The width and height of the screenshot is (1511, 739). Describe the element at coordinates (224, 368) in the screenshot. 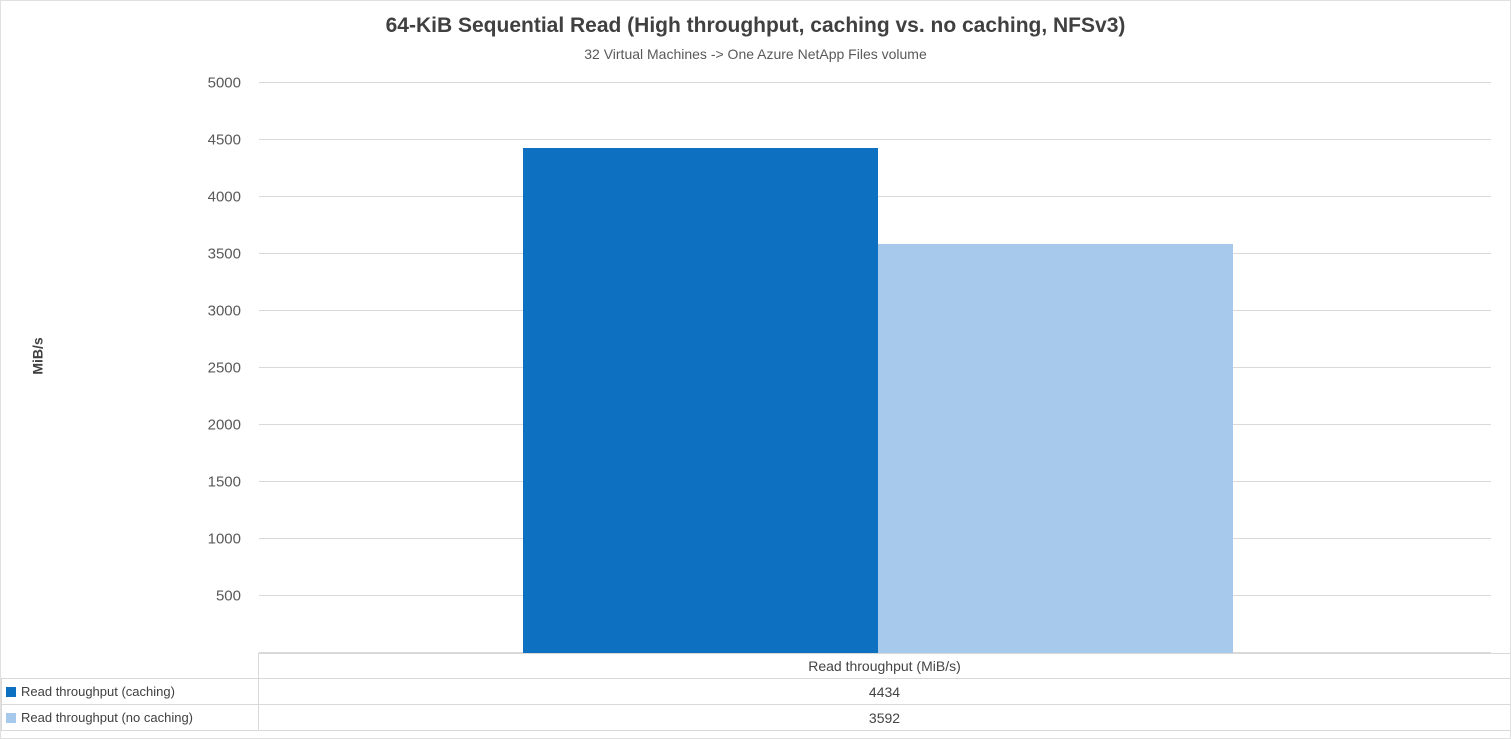

I see `y-tick-label: 2500` at that location.